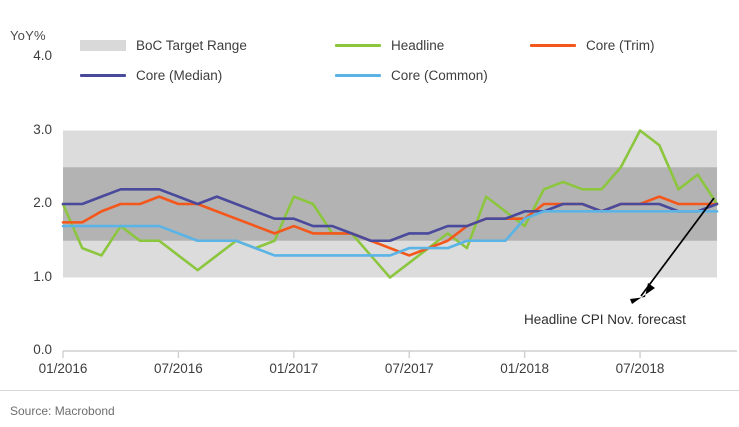 This screenshot has height=427, width=739. What do you see at coordinates (390, 233) in the screenshot?
I see `series-line-core-common` at bounding box center [390, 233].